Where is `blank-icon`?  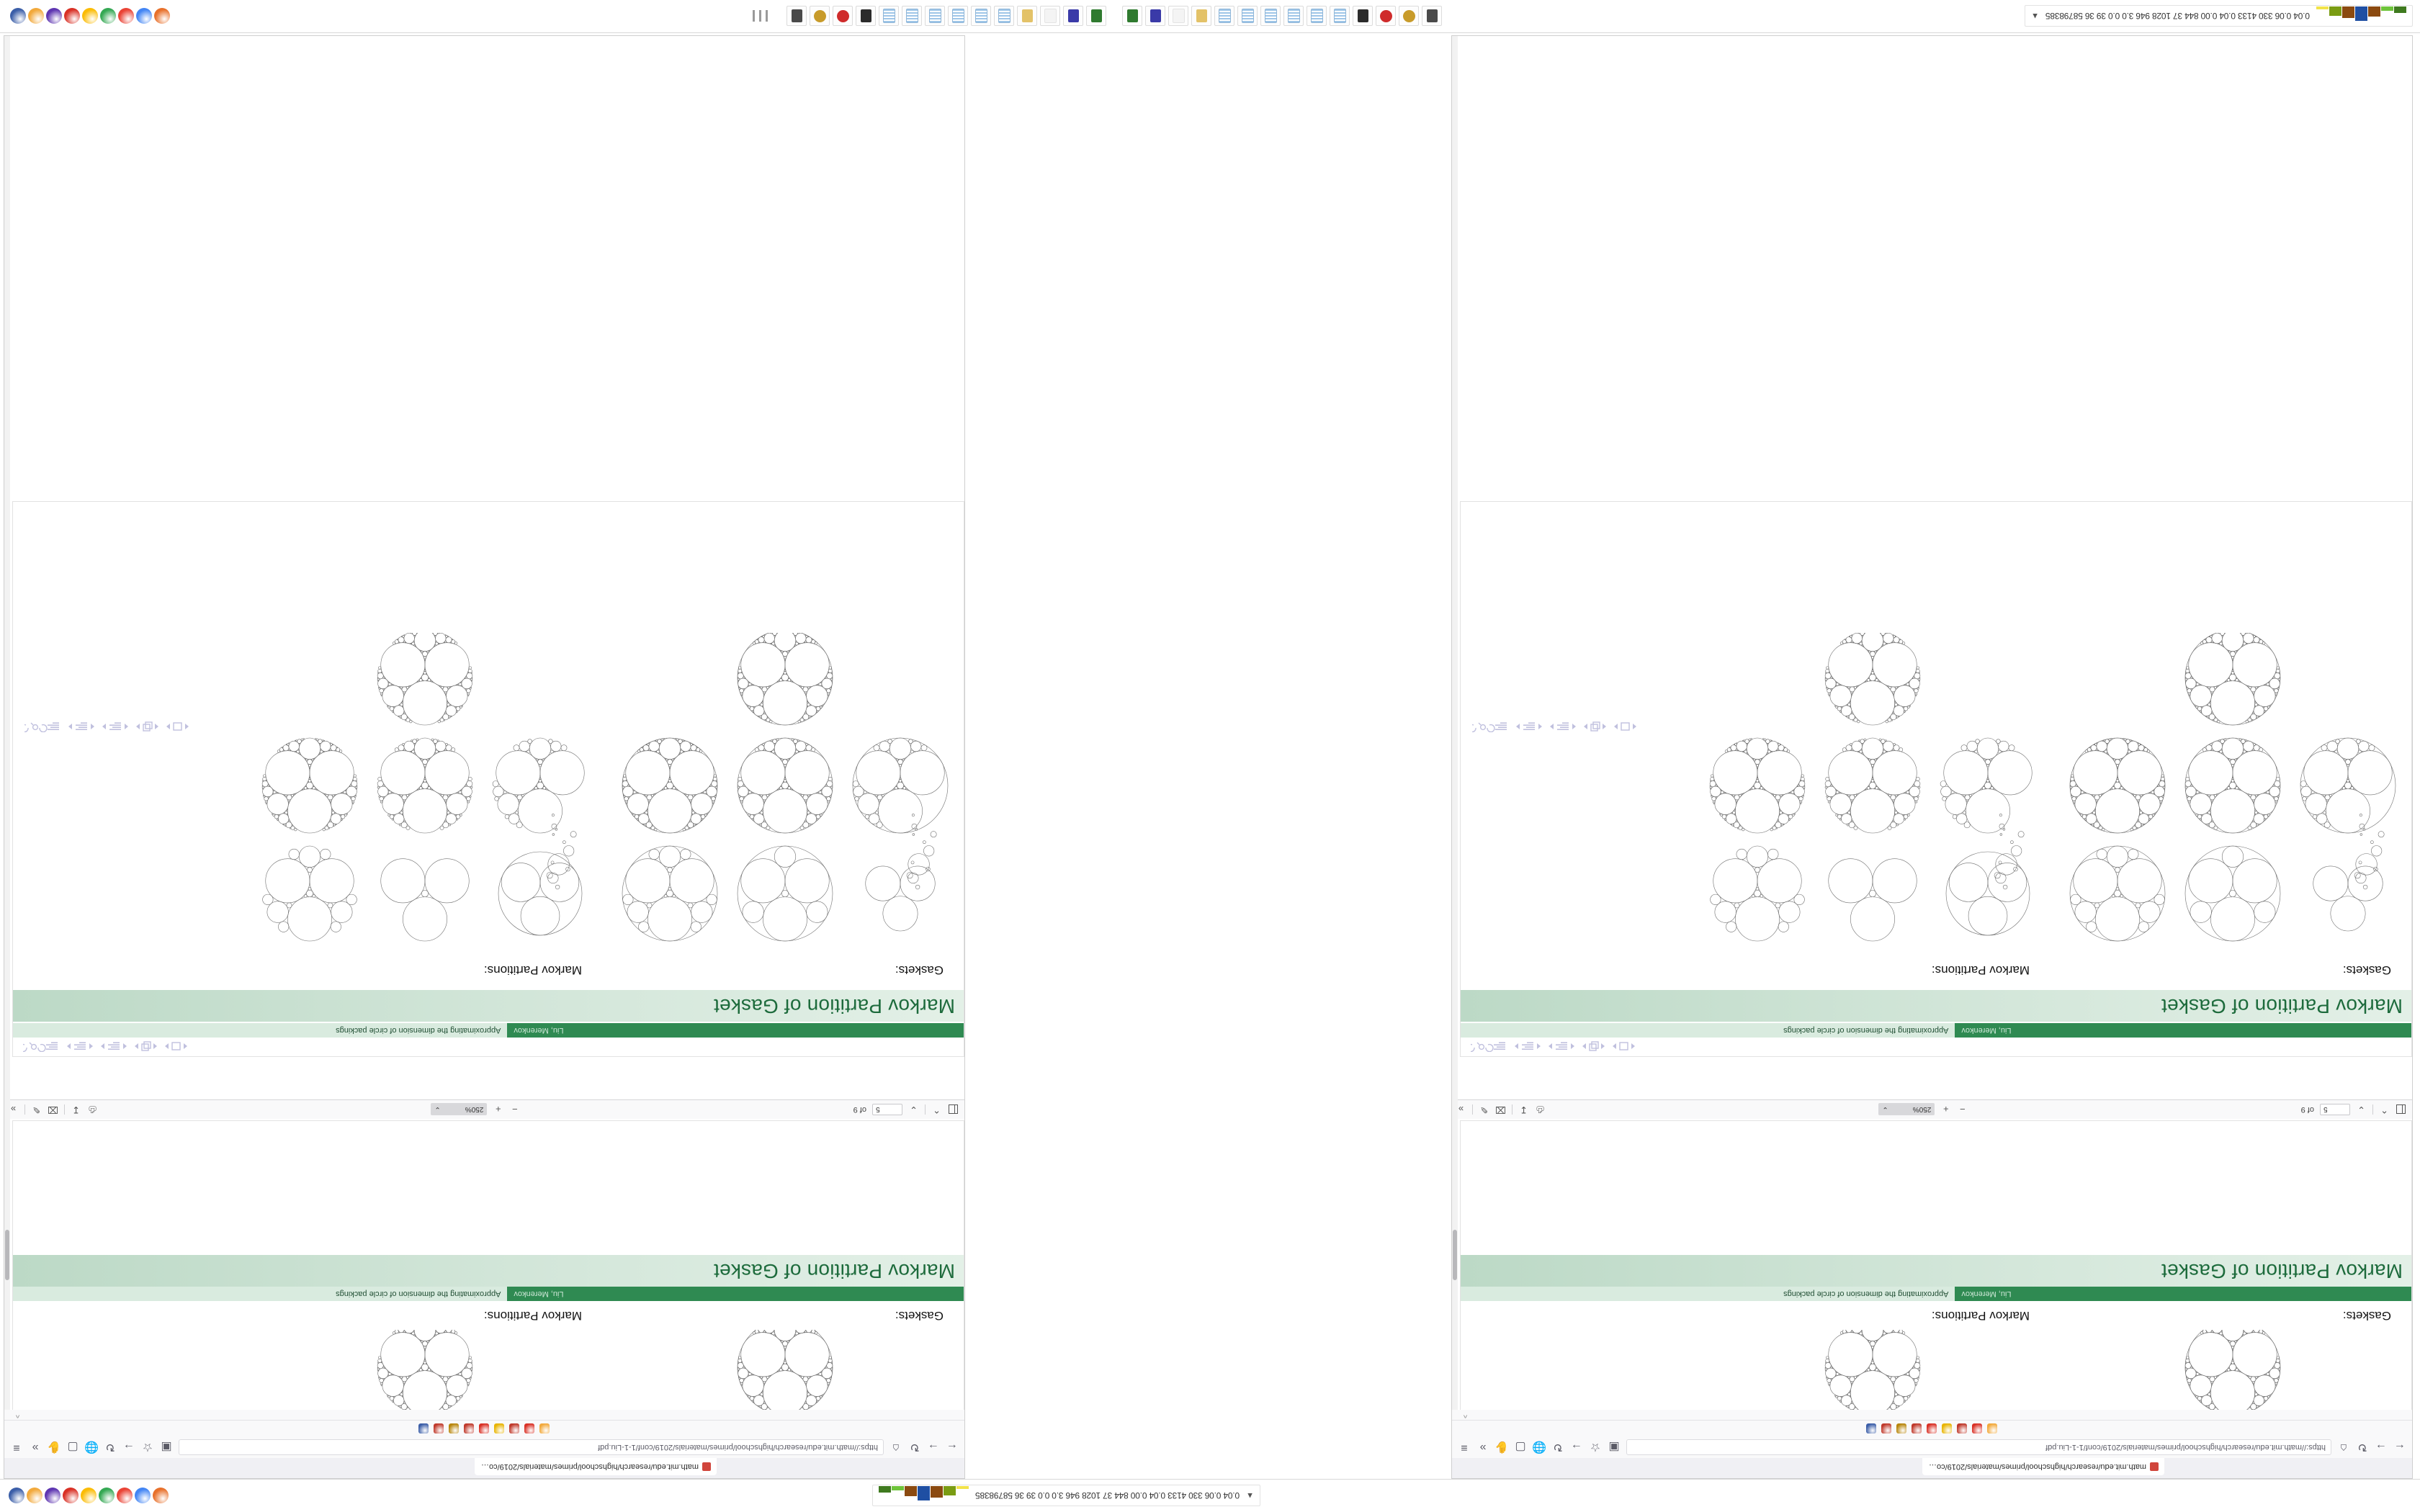 blank-icon is located at coordinates (1178, 16).